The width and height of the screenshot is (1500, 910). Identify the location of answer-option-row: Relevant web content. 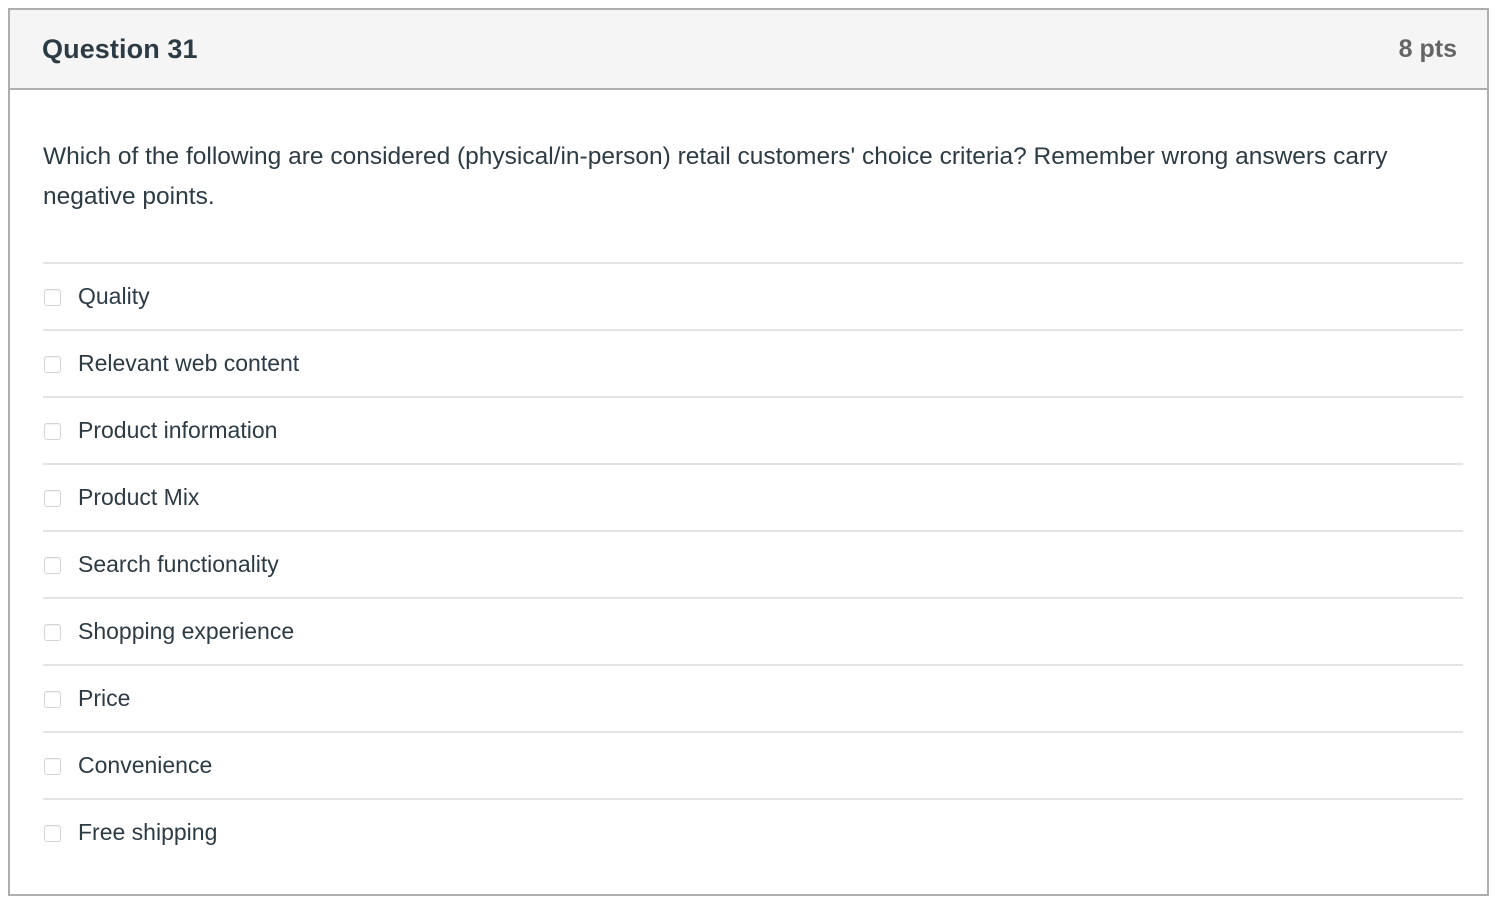
(753, 362).